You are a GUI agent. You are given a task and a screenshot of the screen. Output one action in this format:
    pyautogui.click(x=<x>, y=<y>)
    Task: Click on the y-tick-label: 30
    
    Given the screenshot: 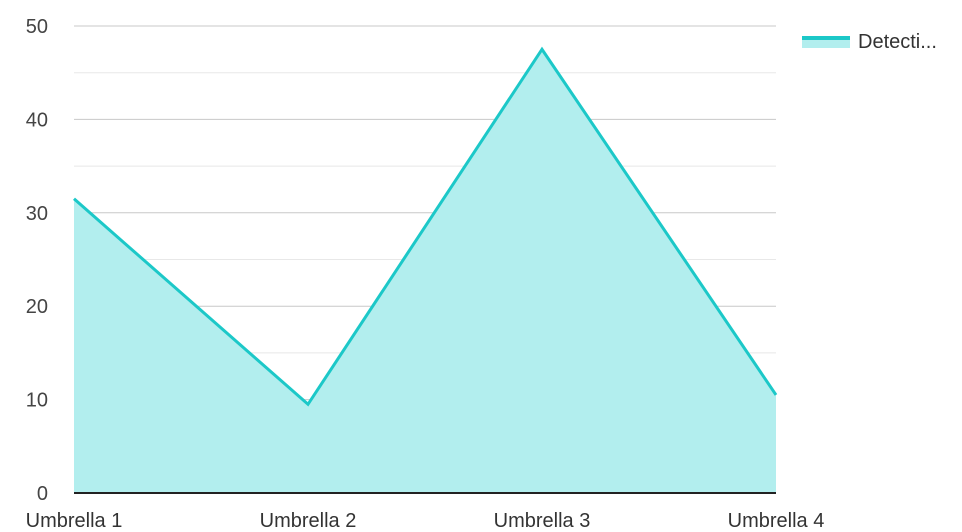 What is the action you would take?
    pyautogui.click(x=37, y=214)
    